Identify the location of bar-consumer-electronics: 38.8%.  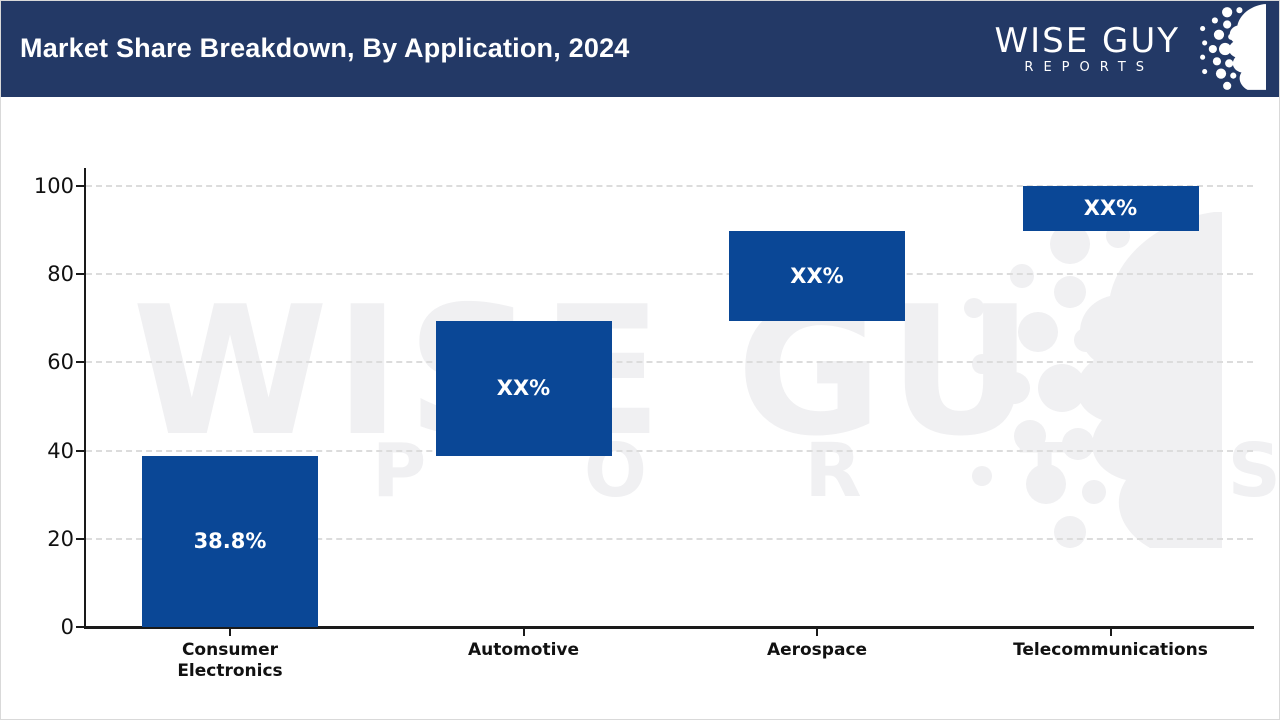
(230, 541).